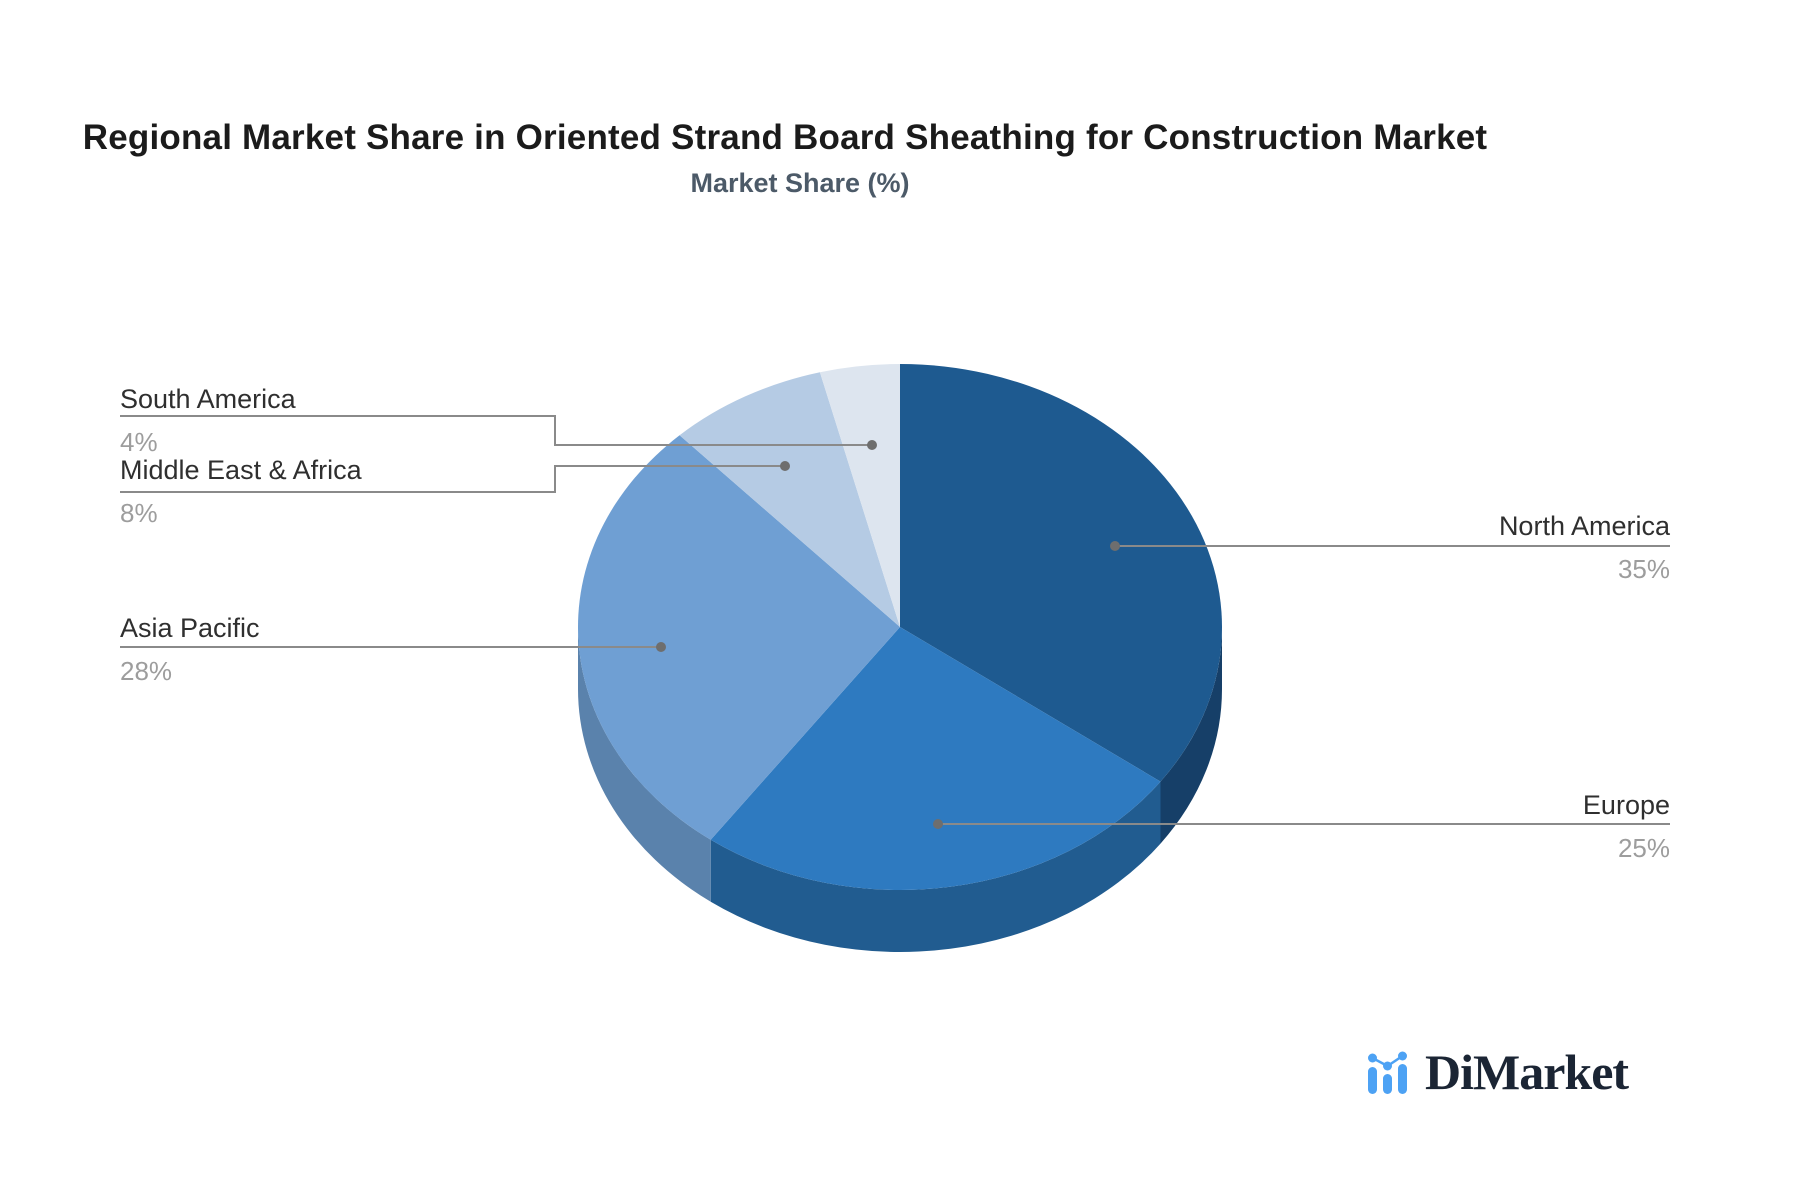  What do you see at coordinates (1626, 826) in the screenshot?
I see `callout-europe: Europe 25%` at bounding box center [1626, 826].